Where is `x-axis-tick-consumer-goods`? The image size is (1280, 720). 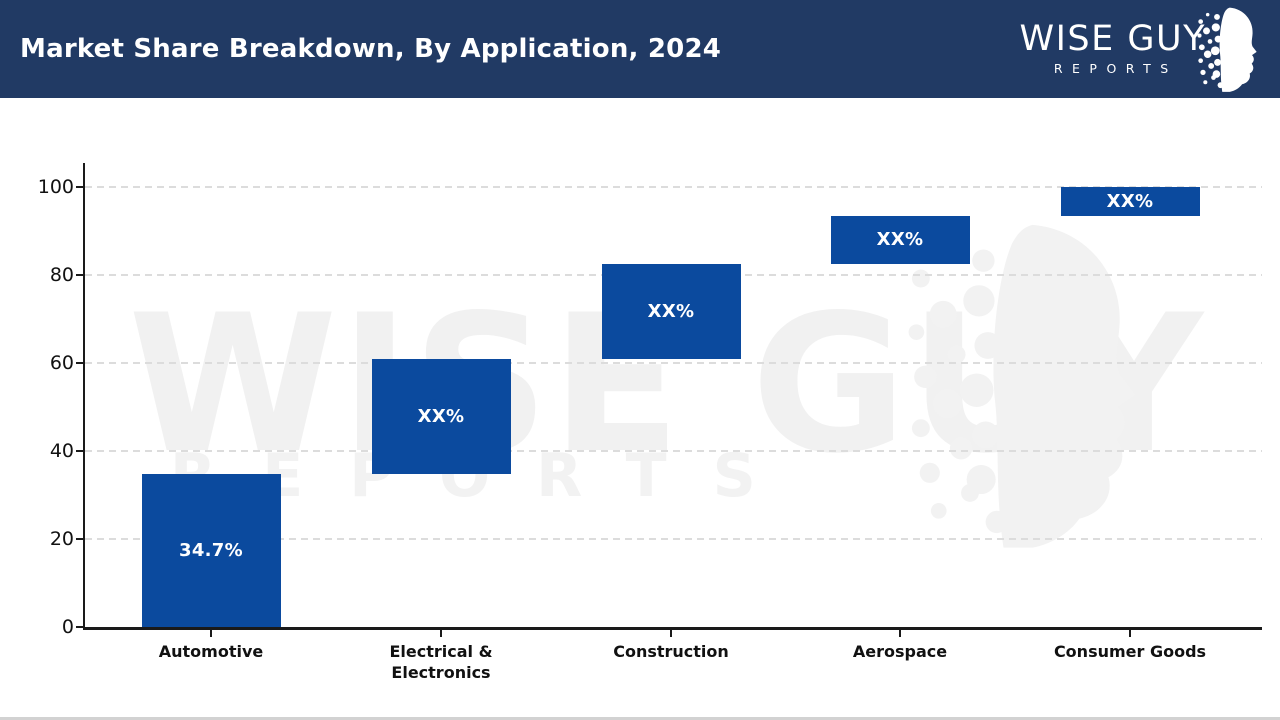 x-axis-tick-consumer-goods is located at coordinates (1130, 633).